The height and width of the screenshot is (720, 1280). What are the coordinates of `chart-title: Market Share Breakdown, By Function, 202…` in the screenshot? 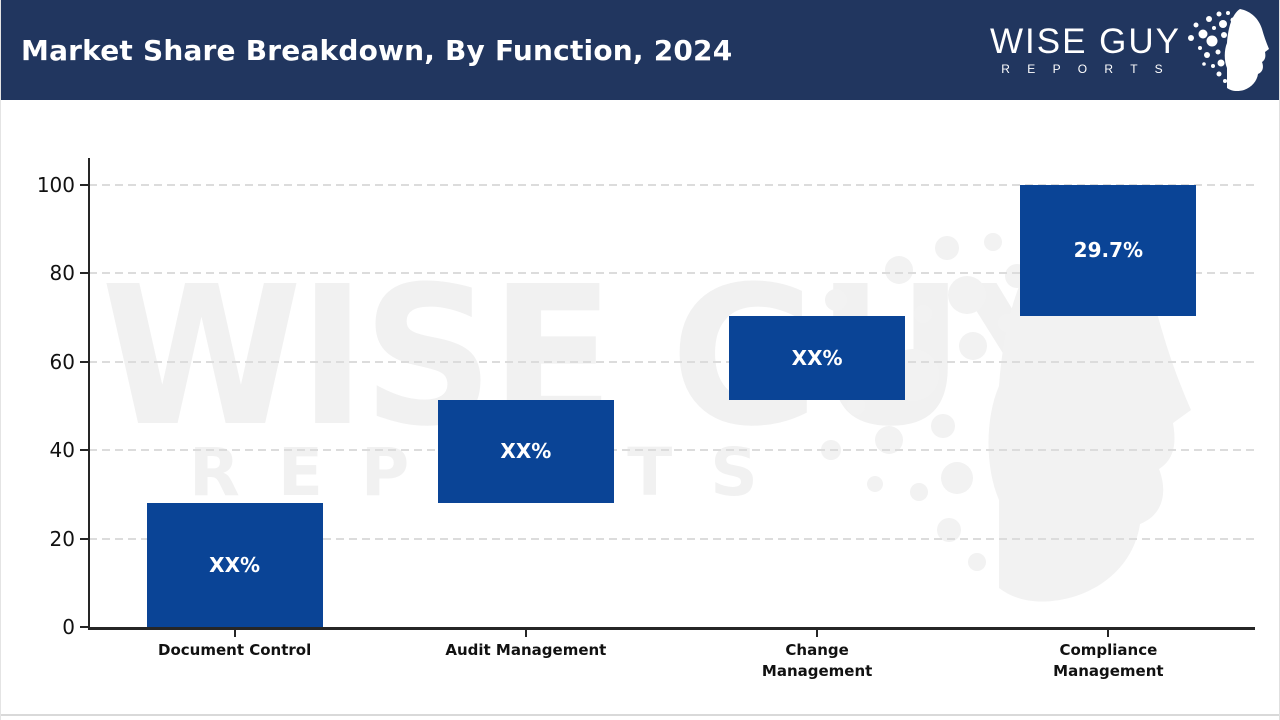 It's located at (377, 50).